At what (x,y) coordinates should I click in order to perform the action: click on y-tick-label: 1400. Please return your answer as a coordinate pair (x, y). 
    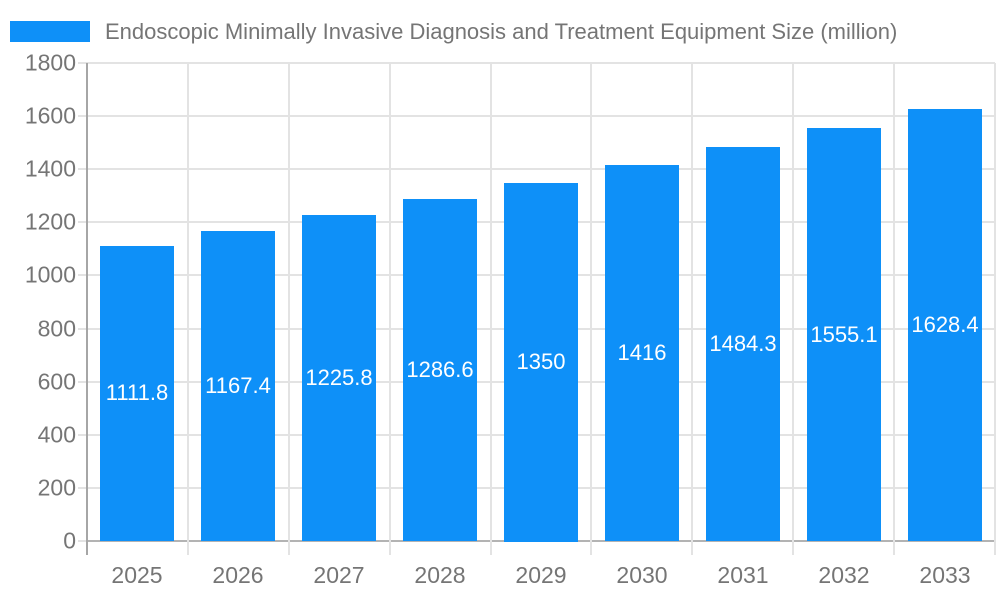
    Looking at the image, I should click on (50, 168).